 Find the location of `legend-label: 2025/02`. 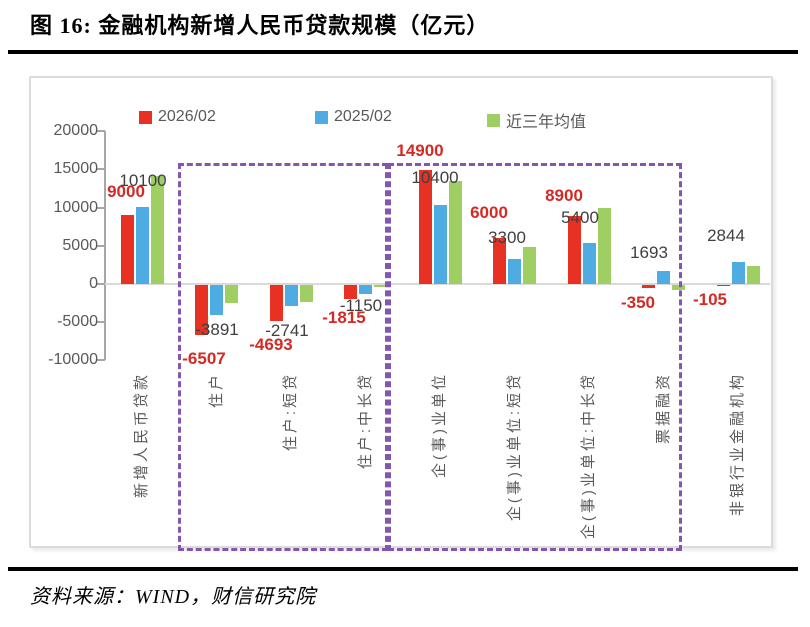

legend-label: 2025/02 is located at coordinates (363, 116).